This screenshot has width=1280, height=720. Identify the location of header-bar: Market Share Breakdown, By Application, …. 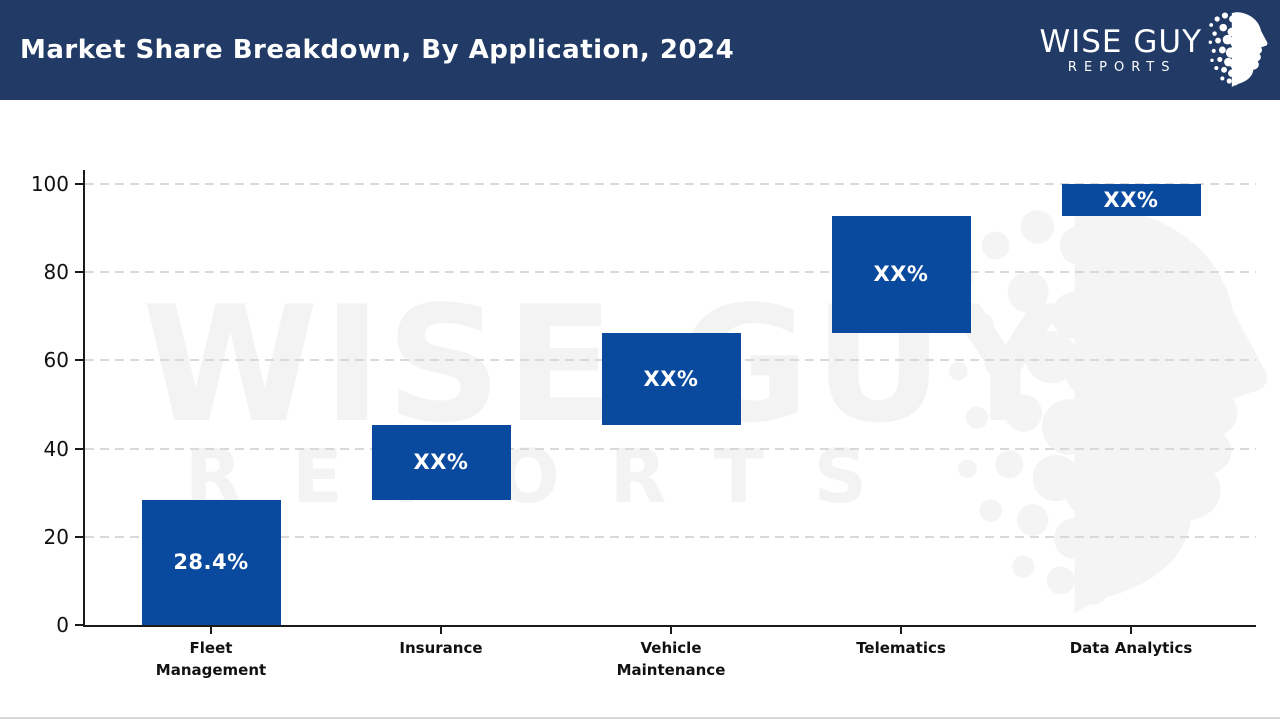
(640, 50).